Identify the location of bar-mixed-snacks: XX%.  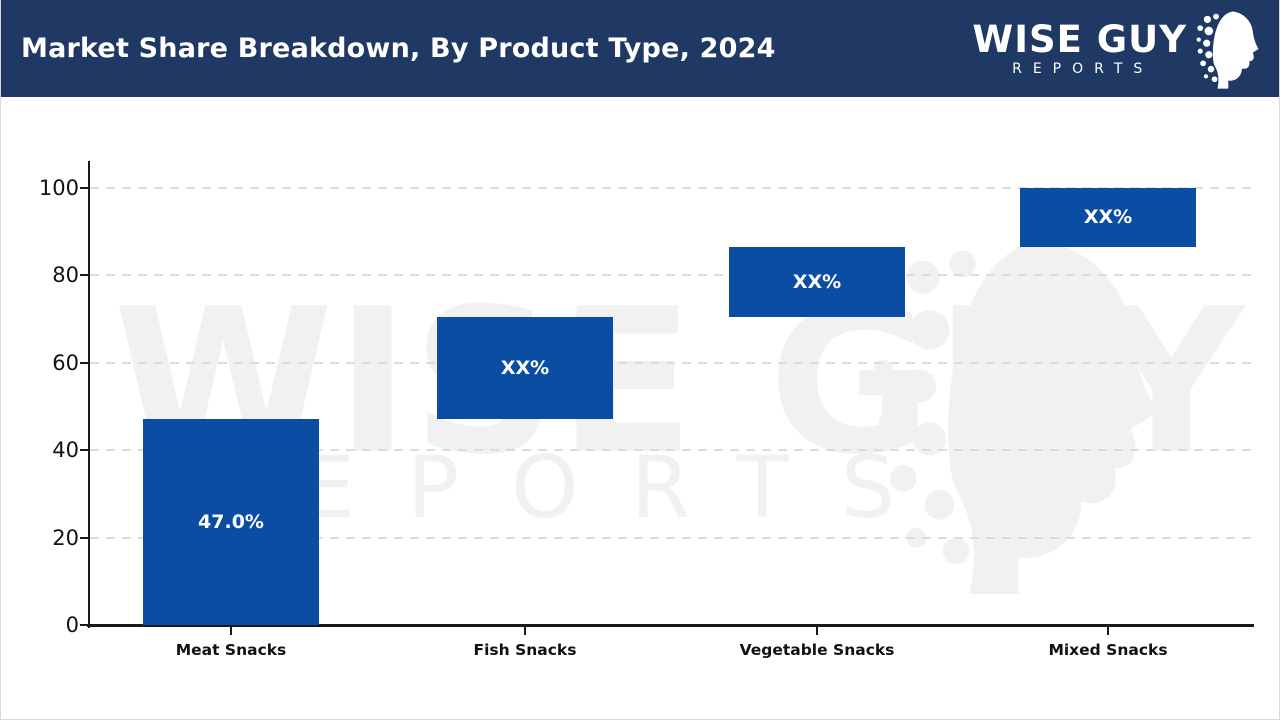
(1108, 217).